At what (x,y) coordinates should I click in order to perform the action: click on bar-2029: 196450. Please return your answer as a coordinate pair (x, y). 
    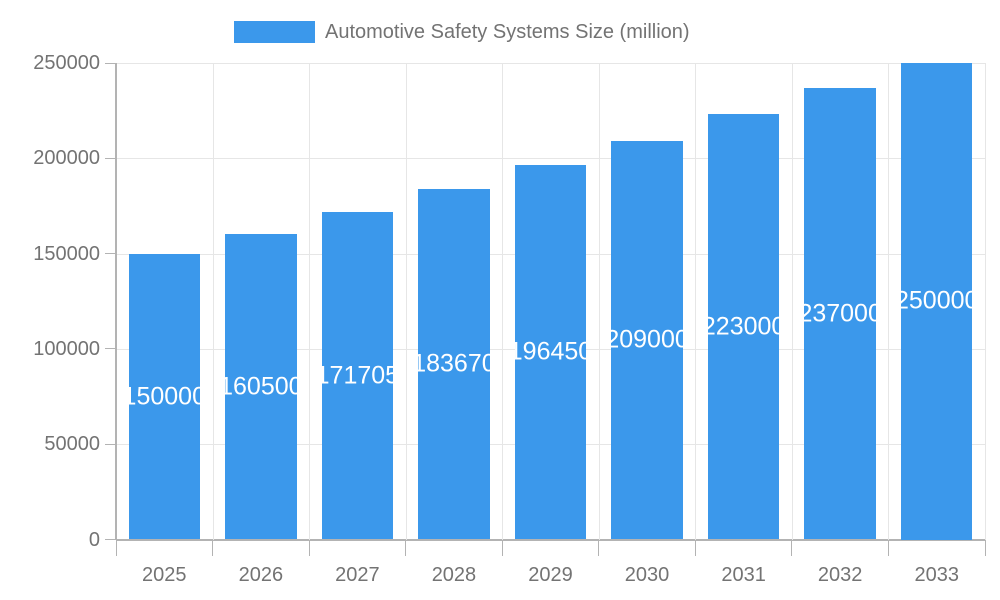
    Looking at the image, I should click on (550, 352).